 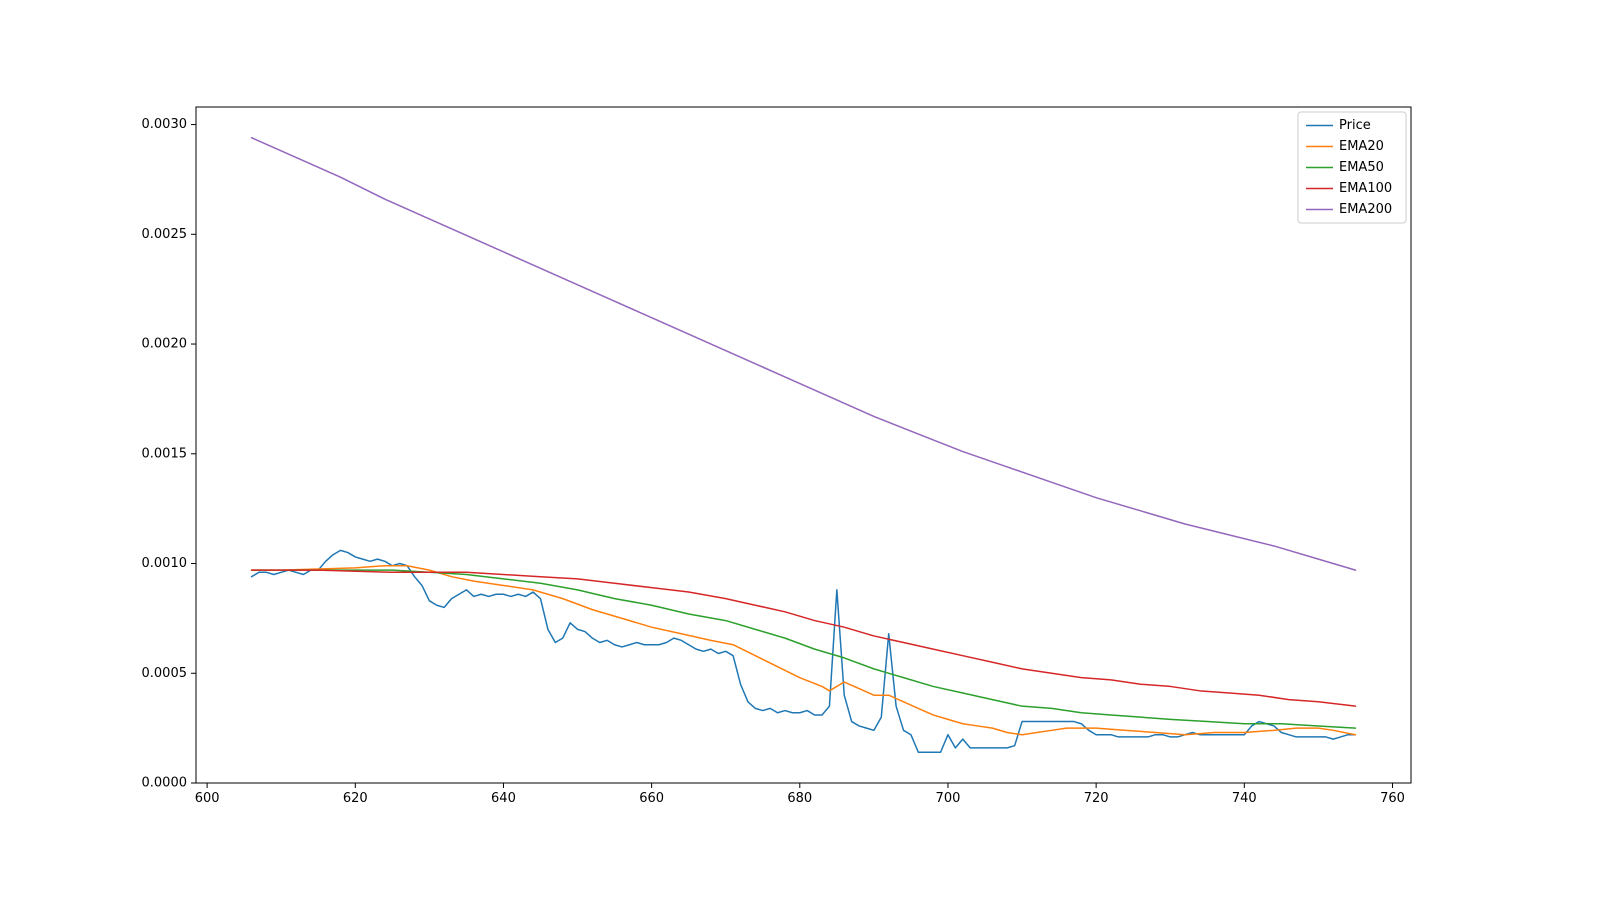 What do you see at coordinates (165, 563) in the screenshot?
I see `y-tick-label: 0.0010` at bounding box center [165, 563].